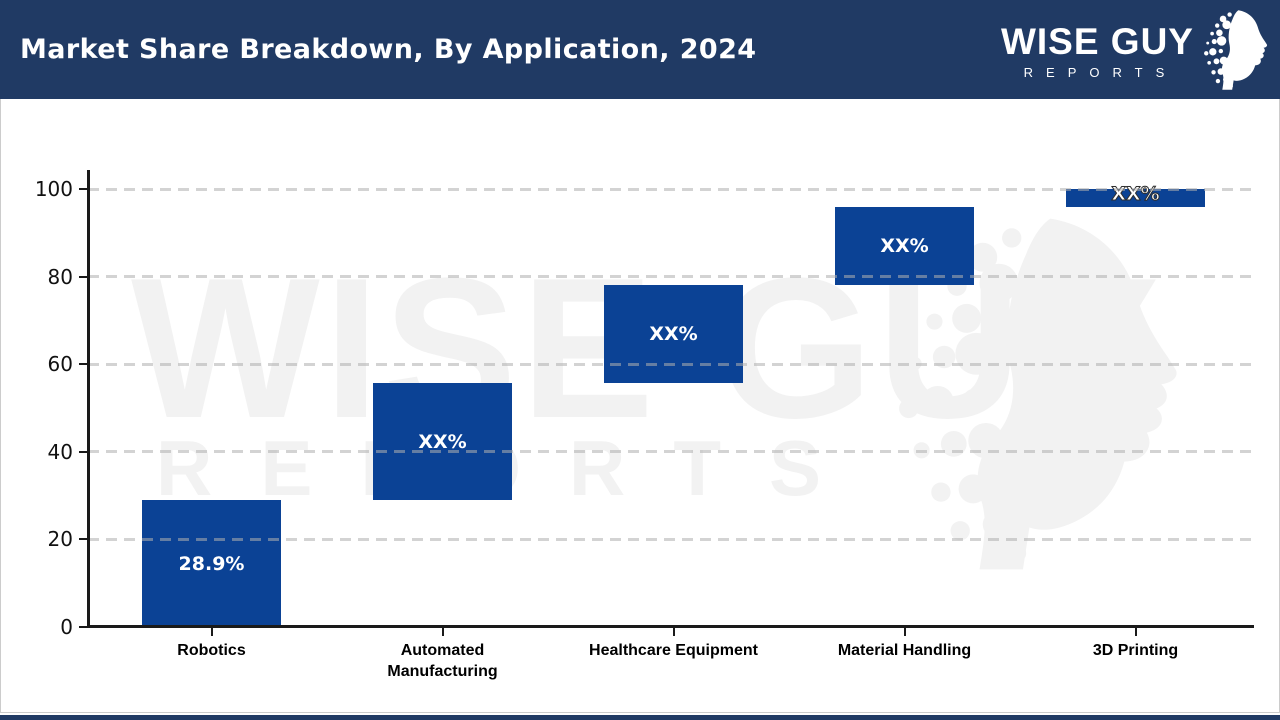  I want to click on y-tick-label: 0, so click(66, 627).